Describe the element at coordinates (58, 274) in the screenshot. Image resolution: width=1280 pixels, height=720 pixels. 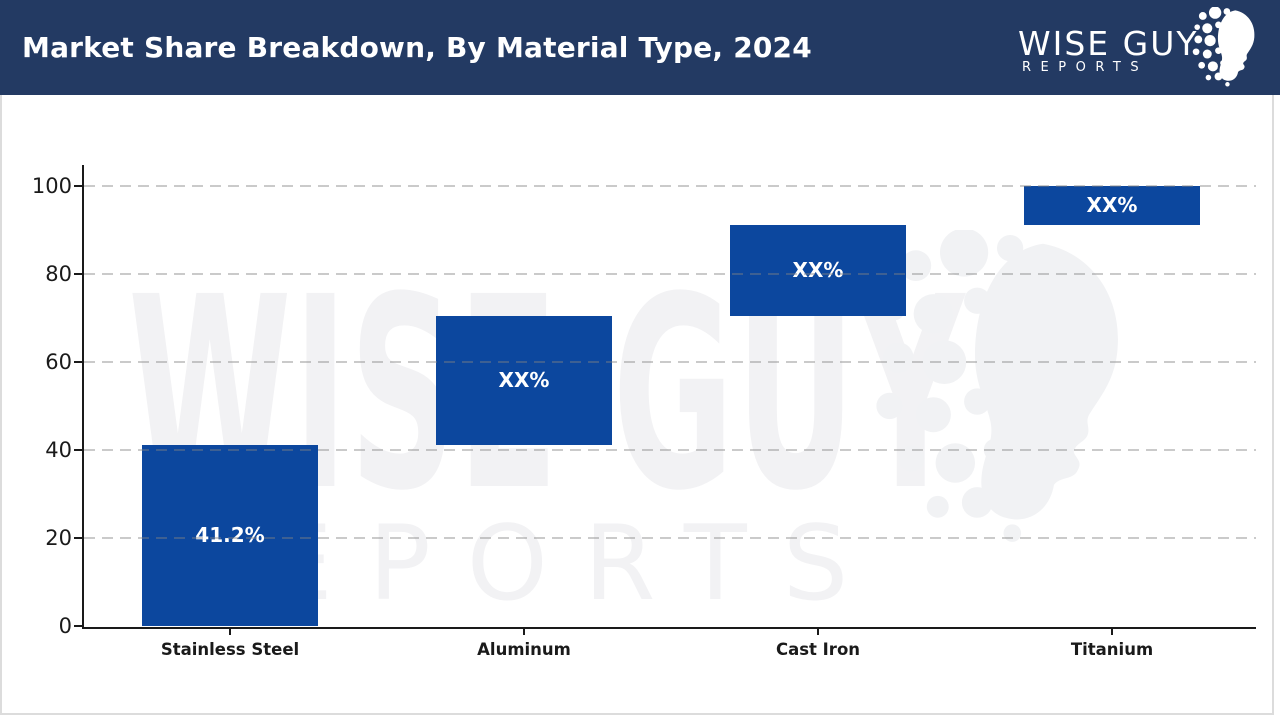
I see `y-tick-label: 80` at that location.